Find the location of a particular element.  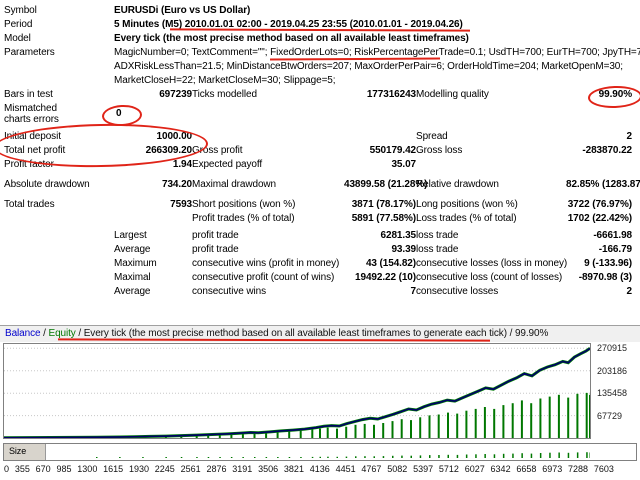

x-axis-tick: 2561 is located at coordinates (190, 469).